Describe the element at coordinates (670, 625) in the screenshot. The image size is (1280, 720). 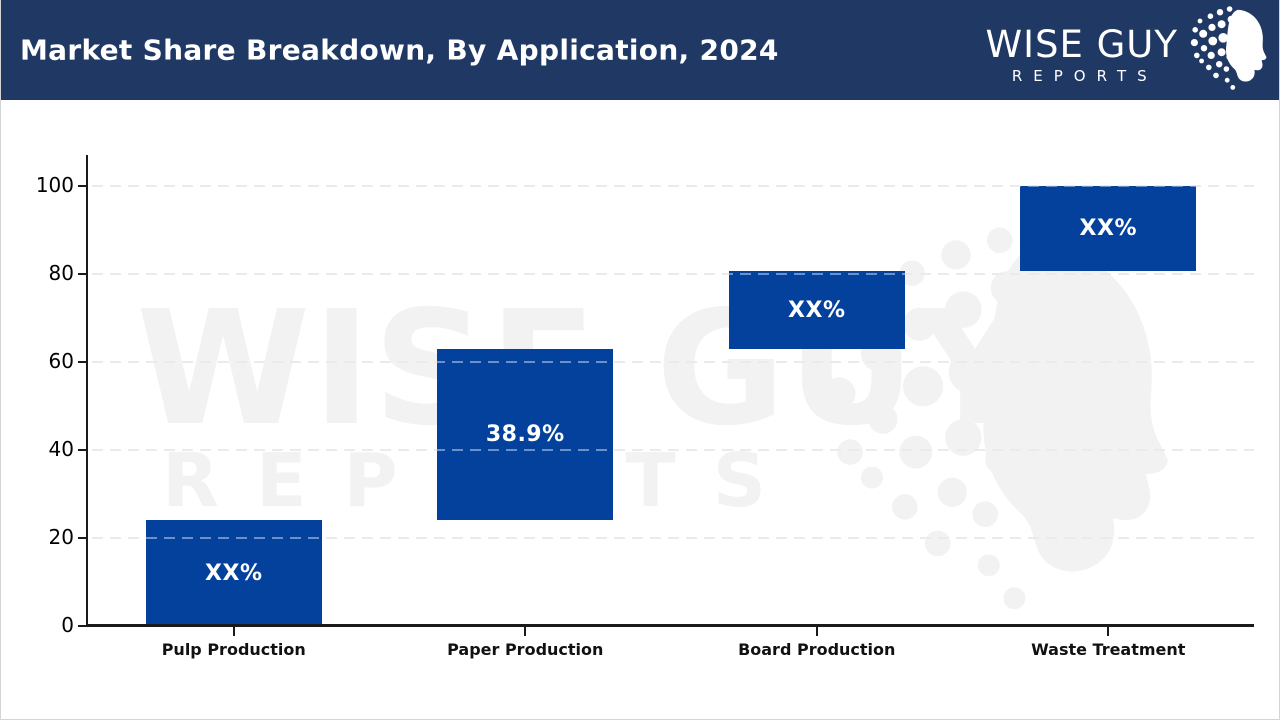
I see `x-axis-line` at that location.